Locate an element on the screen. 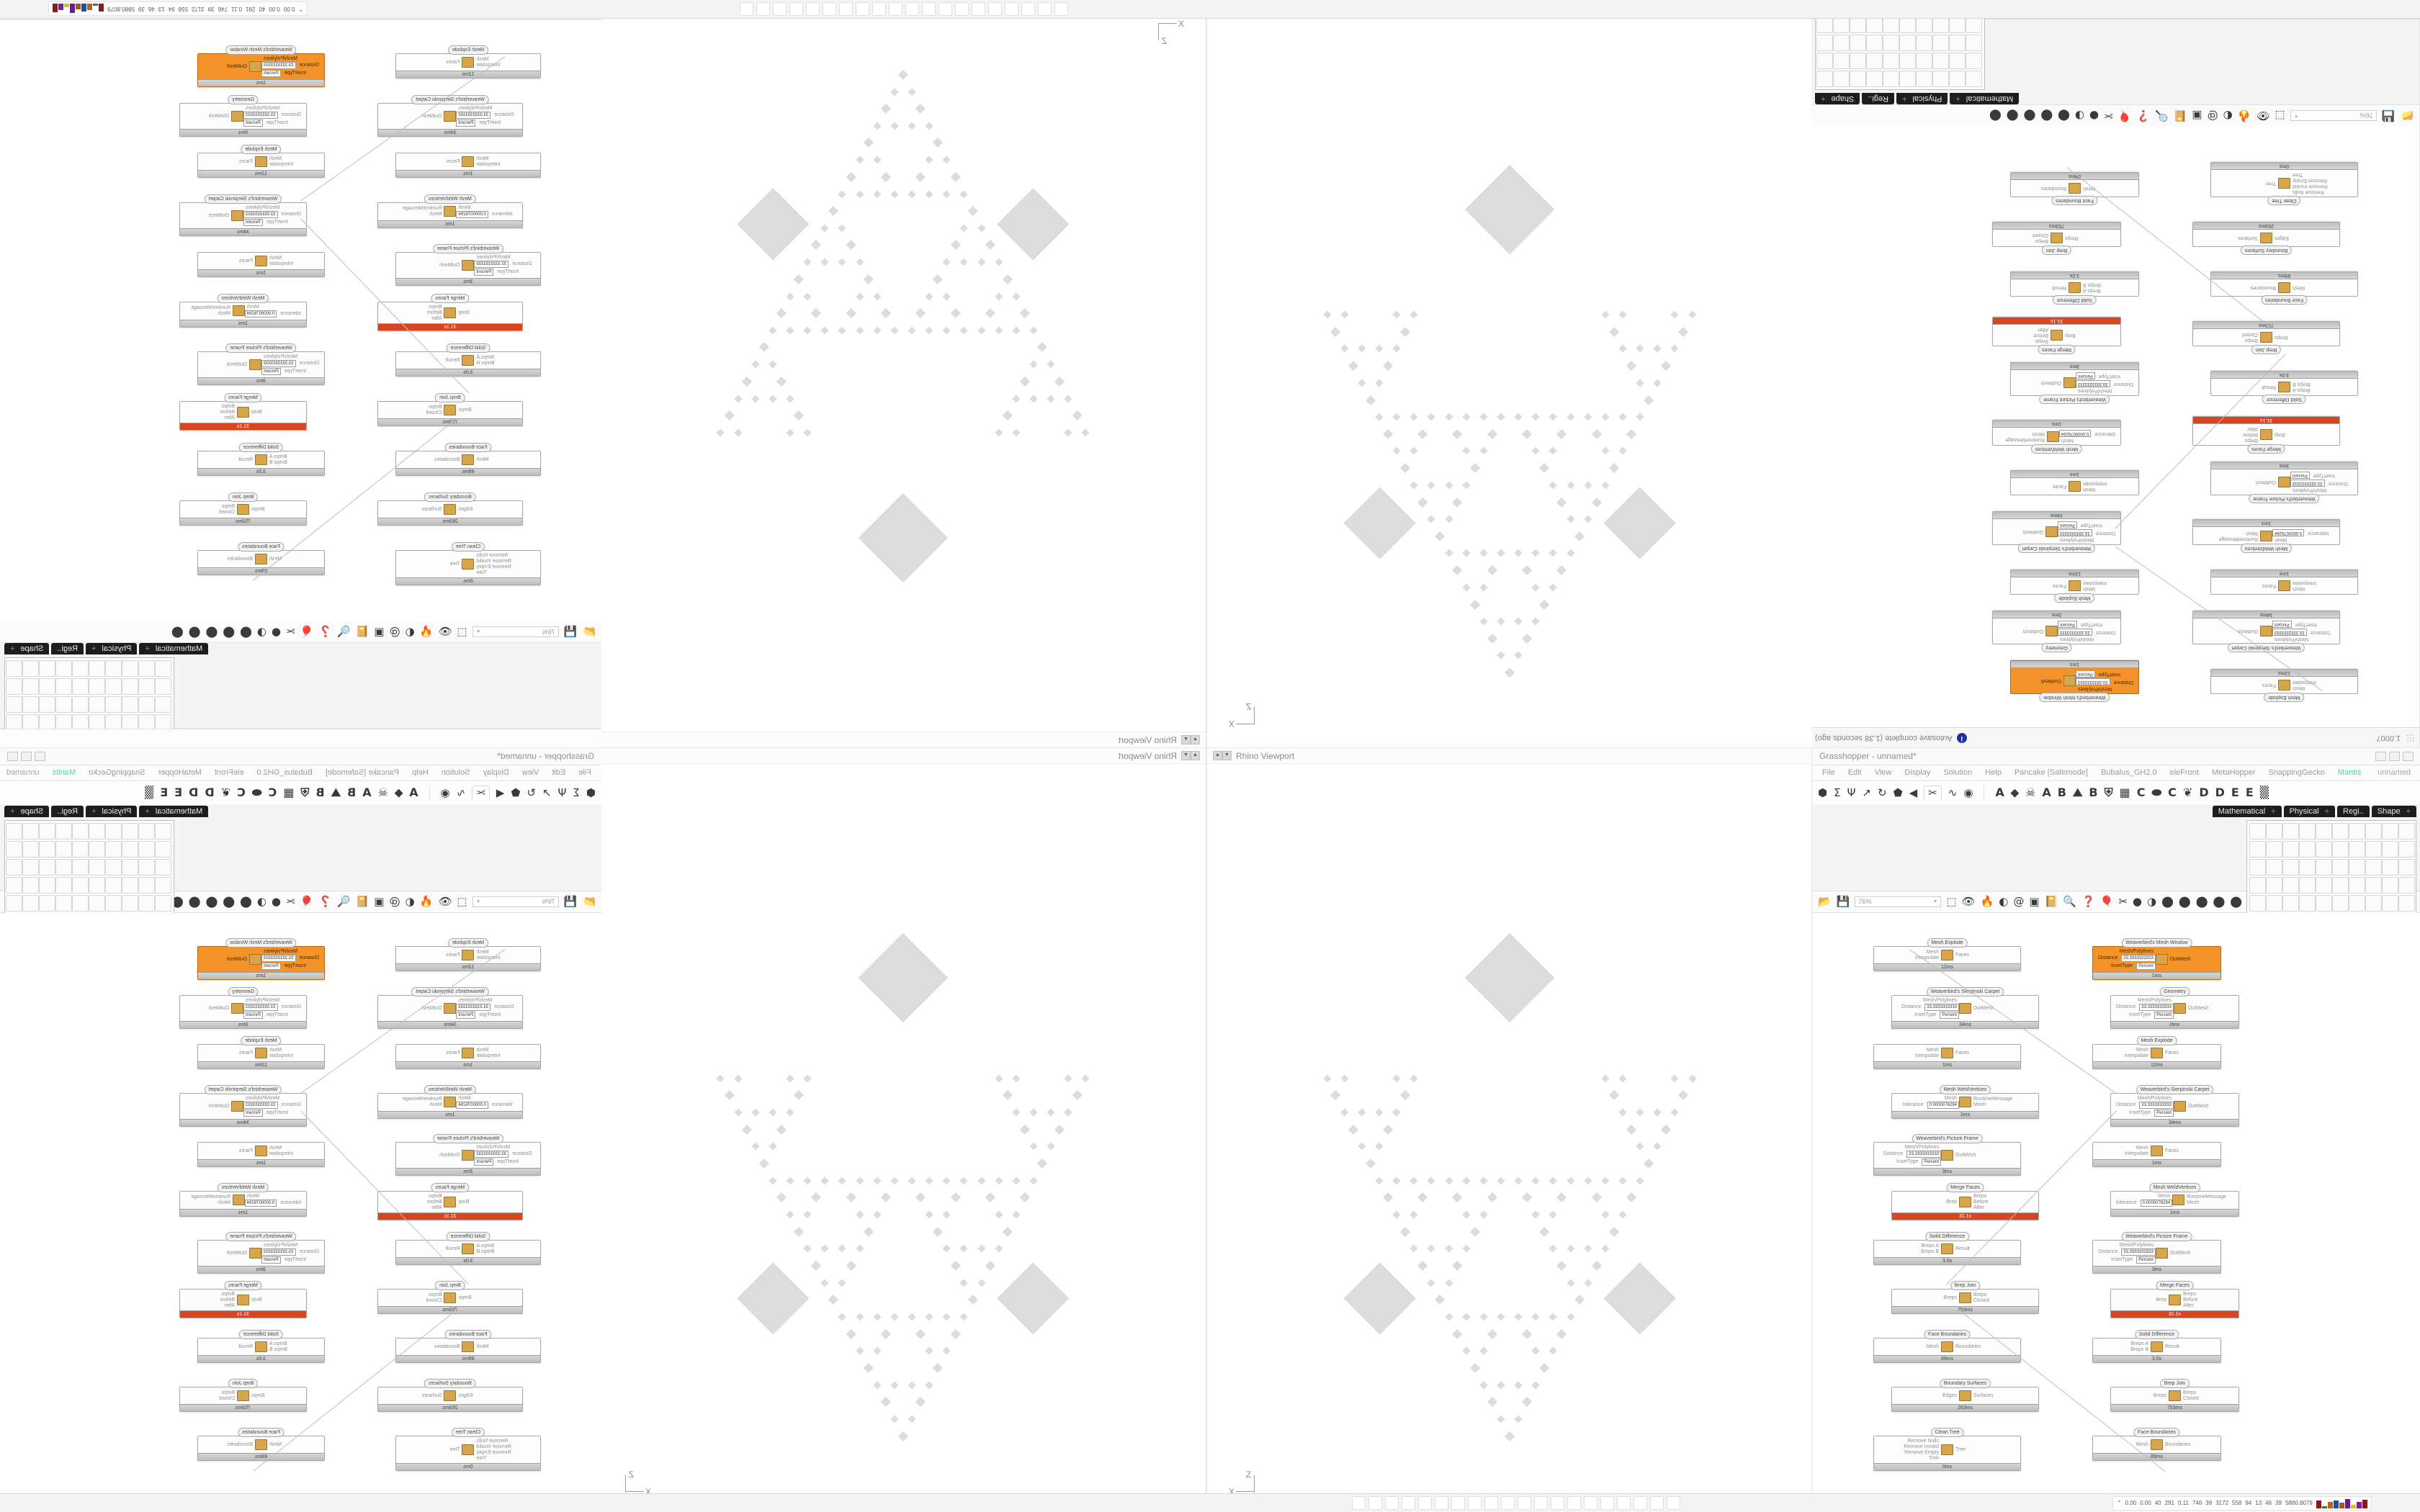 This screenshot has height=1512, width=2420. triangle-icon: ◀ is located at coordinates (500, 792).